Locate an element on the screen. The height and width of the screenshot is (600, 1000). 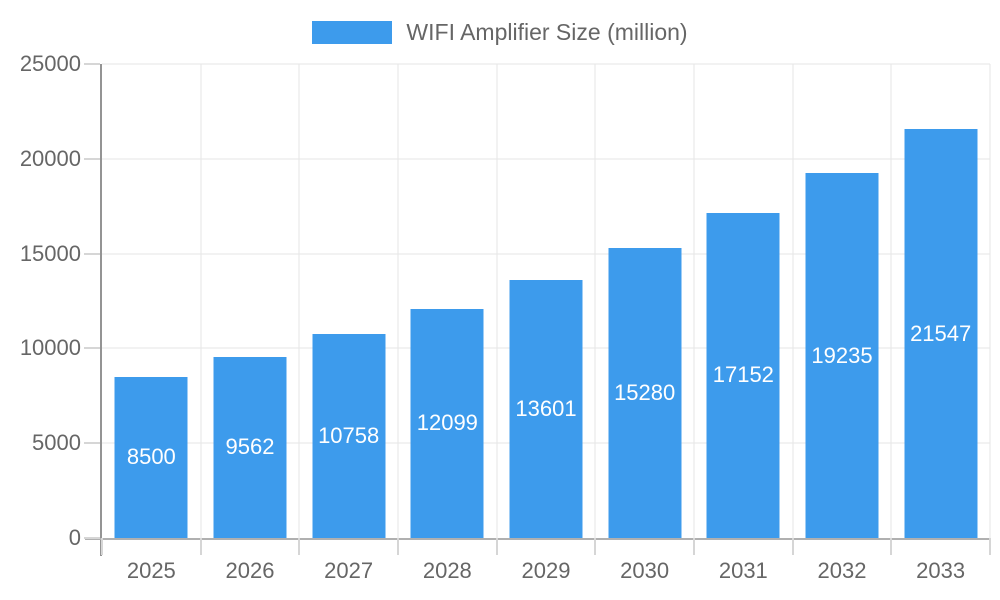
bar: 15280 is located at coordinates (645, 393).